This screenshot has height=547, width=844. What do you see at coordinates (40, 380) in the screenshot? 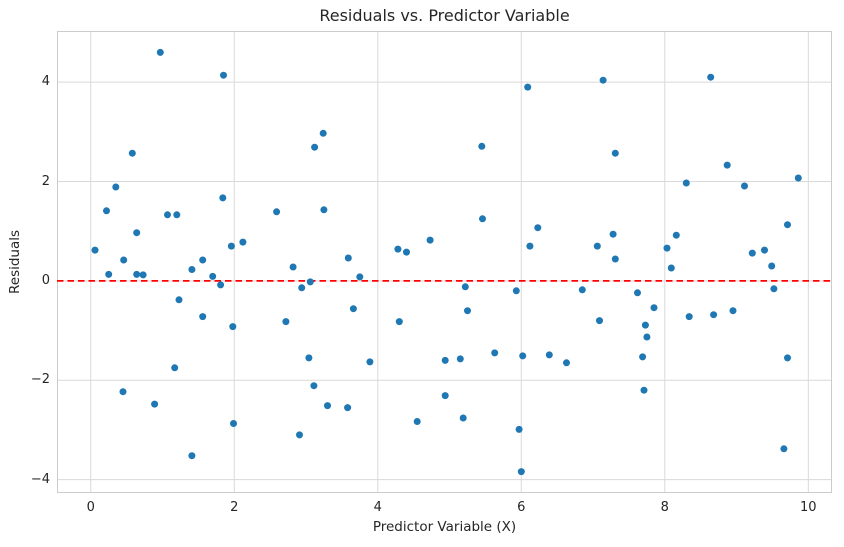
I see `y-tick-label: −2` at bounding box center [40, 380].